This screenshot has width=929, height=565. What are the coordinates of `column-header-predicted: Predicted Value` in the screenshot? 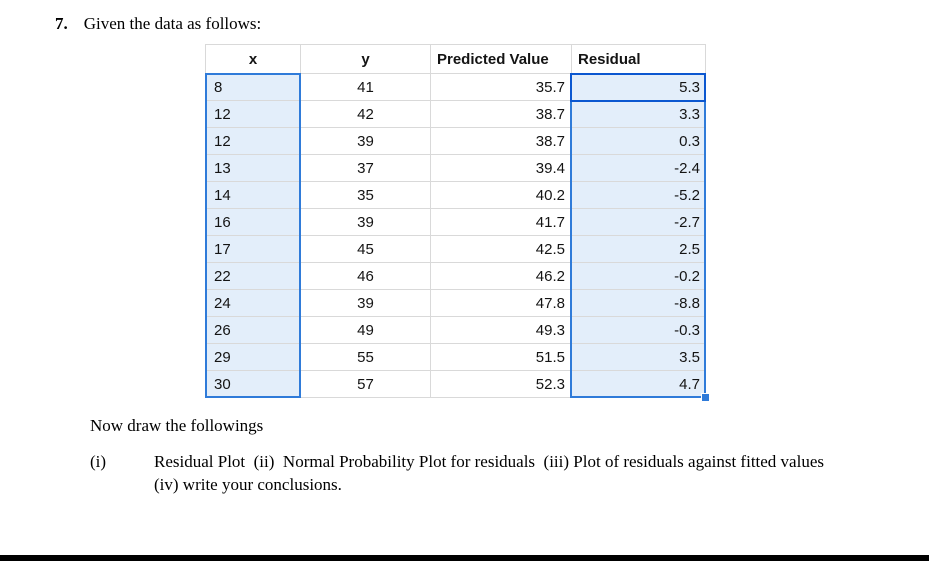 It's located at (501, 59).